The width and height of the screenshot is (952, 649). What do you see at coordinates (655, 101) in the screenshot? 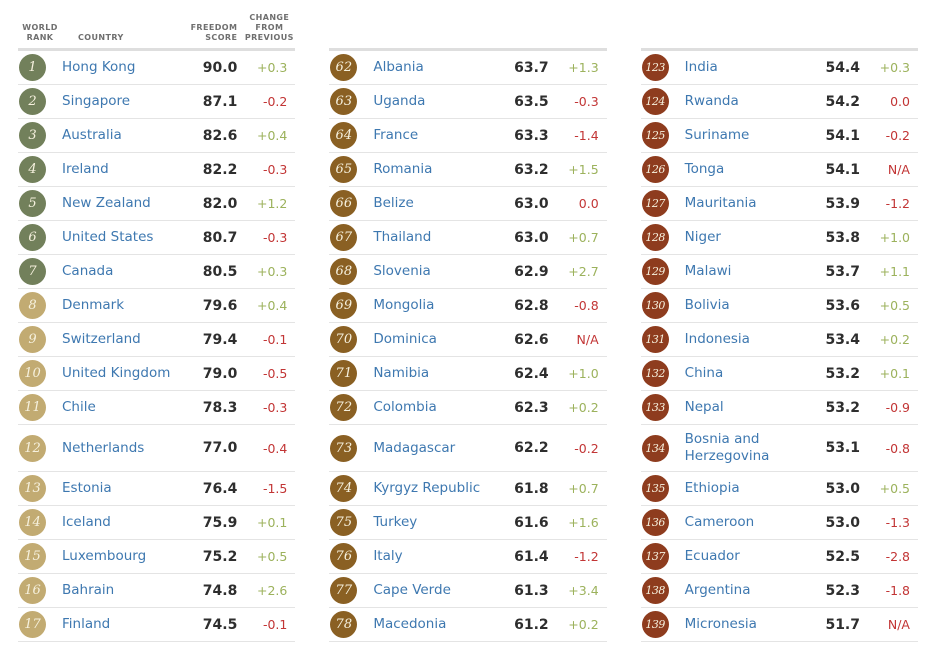
I see `rank-badge: 124` at bounding box center [655, 101].